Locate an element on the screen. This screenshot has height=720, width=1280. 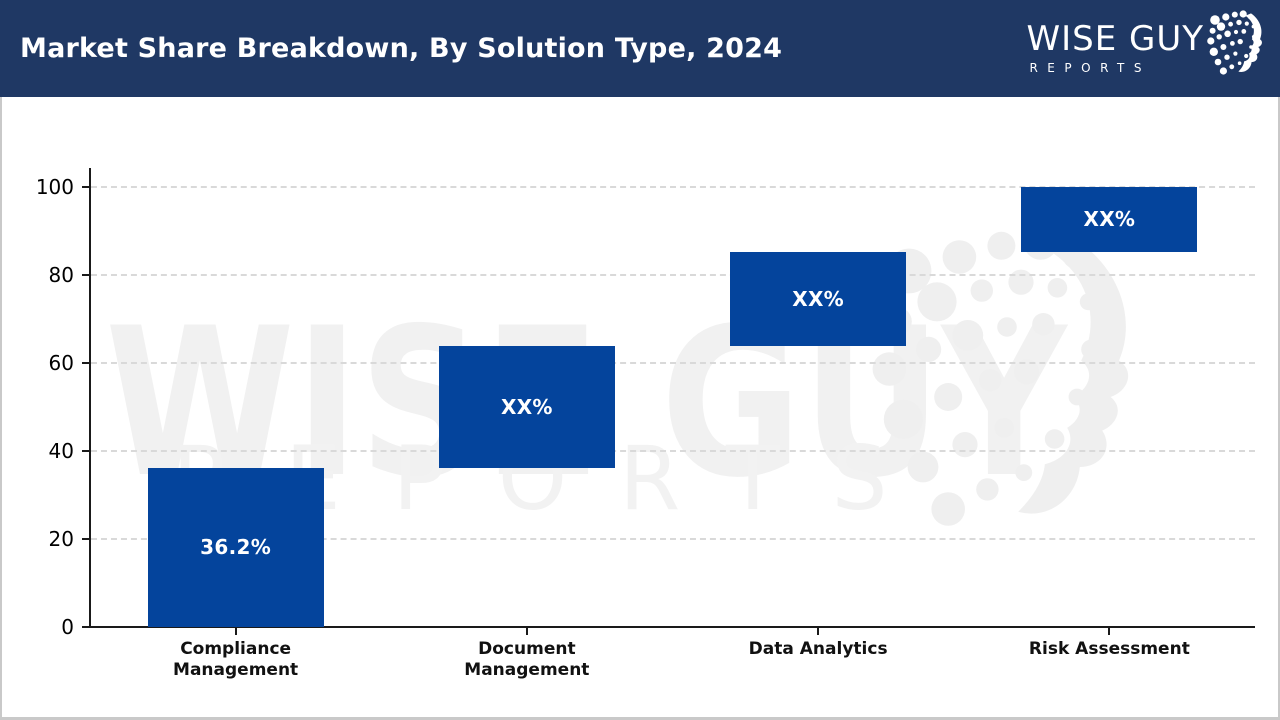
category-label-data-analytics: Data Analytics is located at coordinates (818, 649).